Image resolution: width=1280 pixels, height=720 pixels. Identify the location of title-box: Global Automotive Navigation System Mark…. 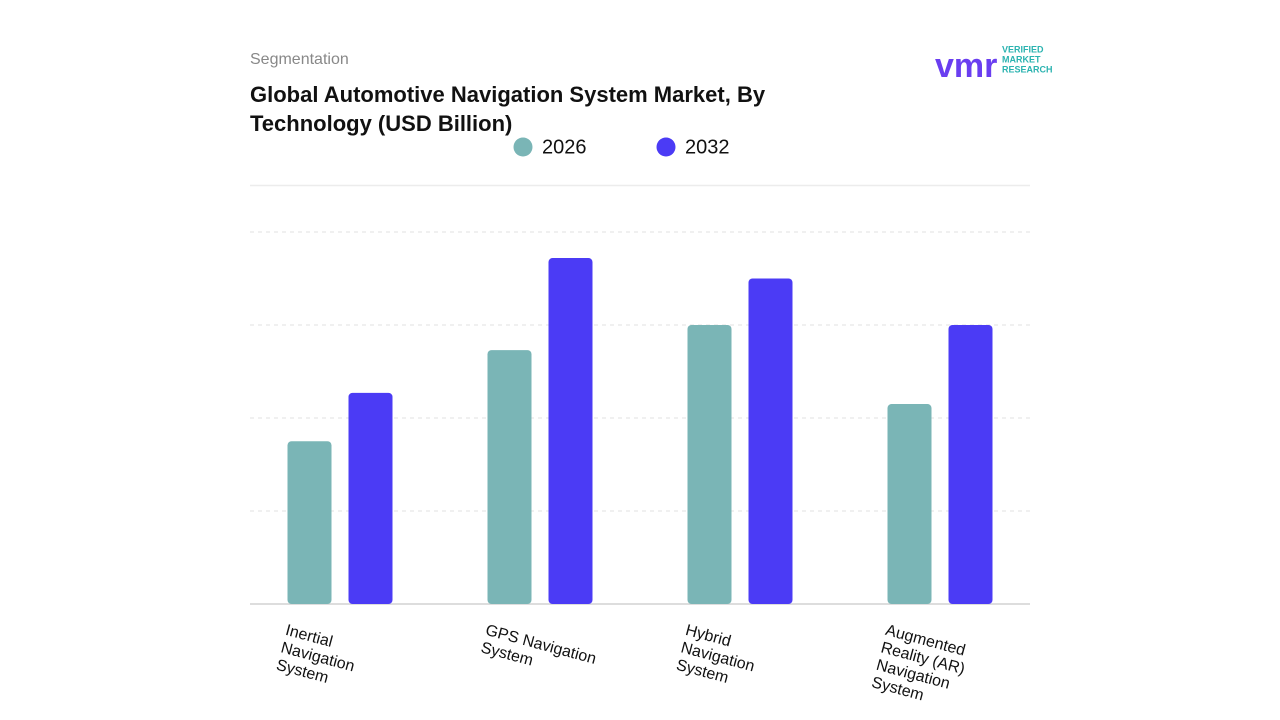
(508, 109).